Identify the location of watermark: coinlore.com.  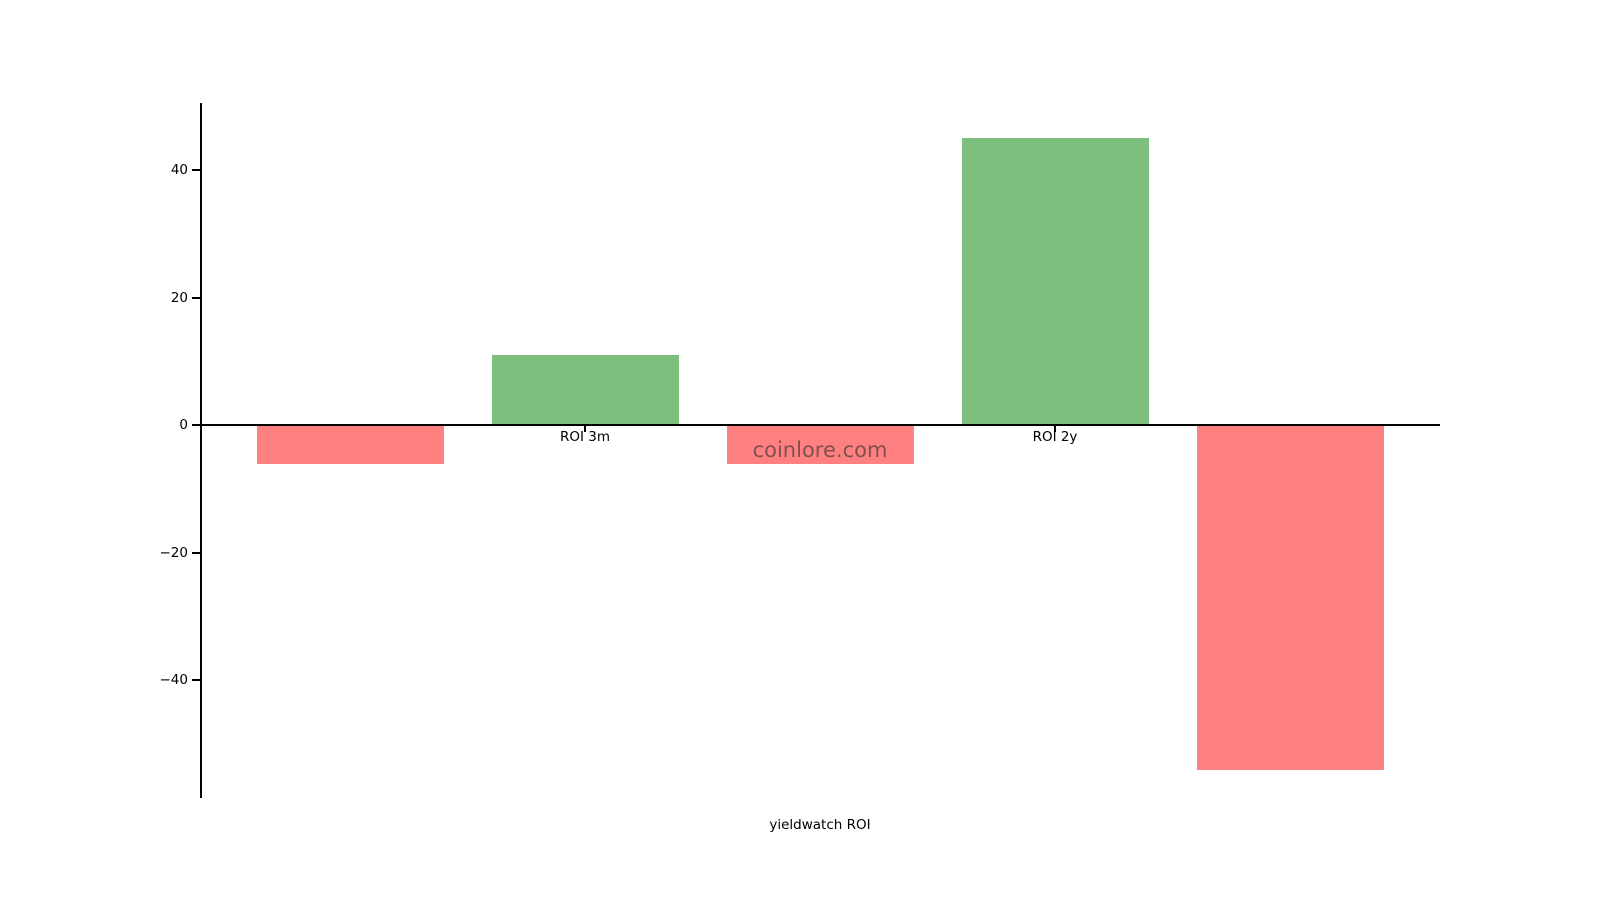
(820, 450).